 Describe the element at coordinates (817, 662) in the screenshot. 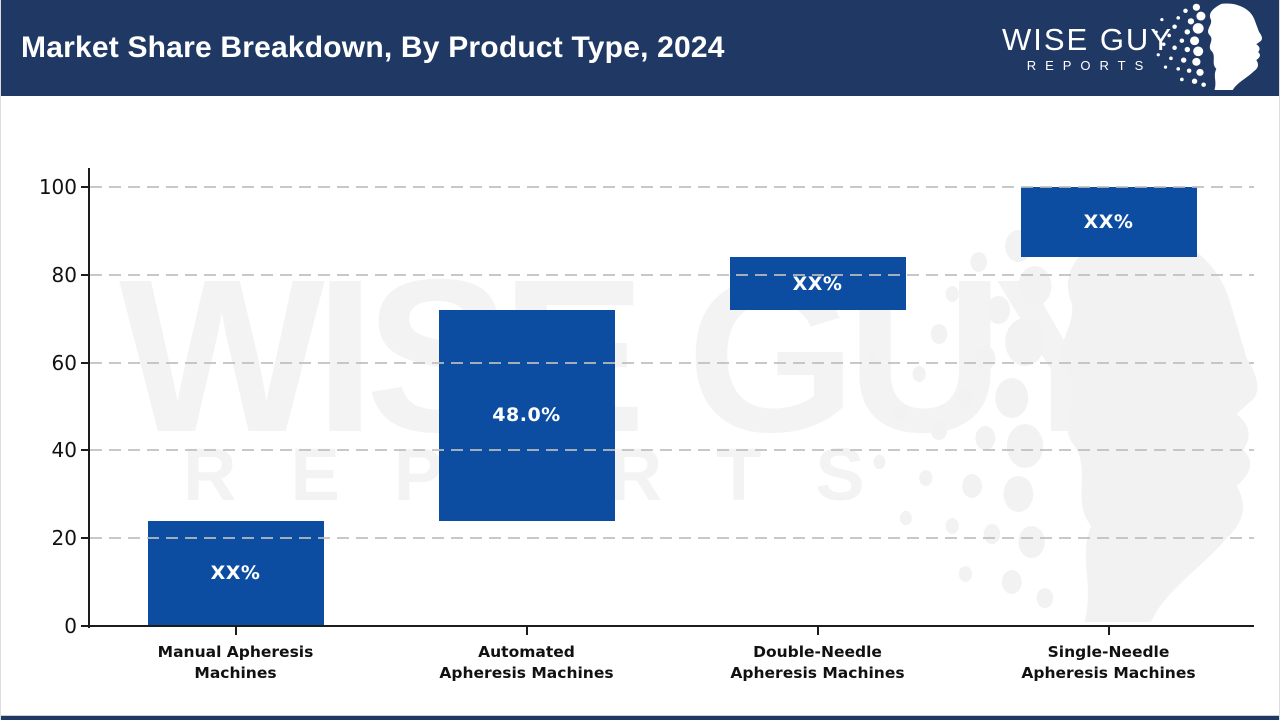

I see `category-label: Double-Needle Apheresis Machines` at that location.